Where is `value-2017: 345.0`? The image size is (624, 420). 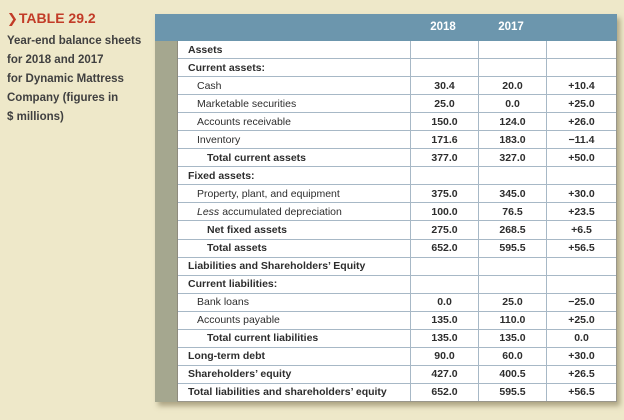
value-2017: 345.0 is located at coordinates (512, 194).